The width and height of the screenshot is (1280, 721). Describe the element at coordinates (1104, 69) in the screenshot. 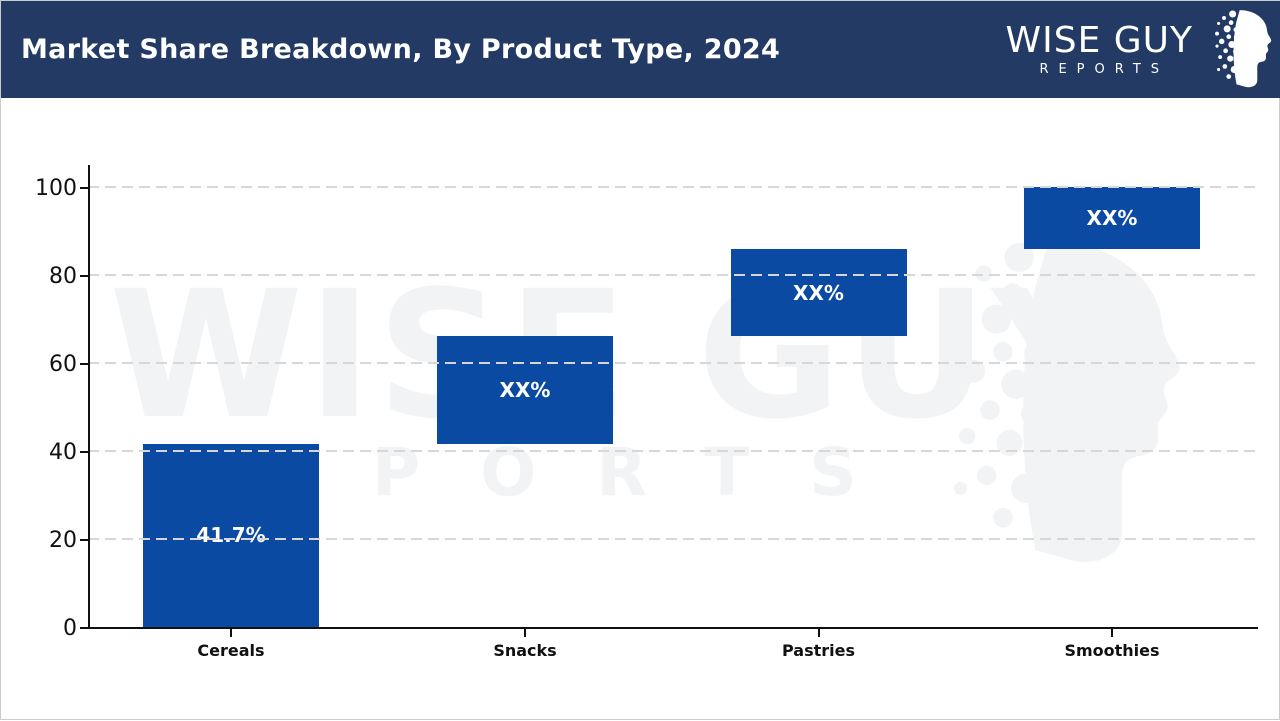

I see `brand-tagline: REPORTS` at that location.